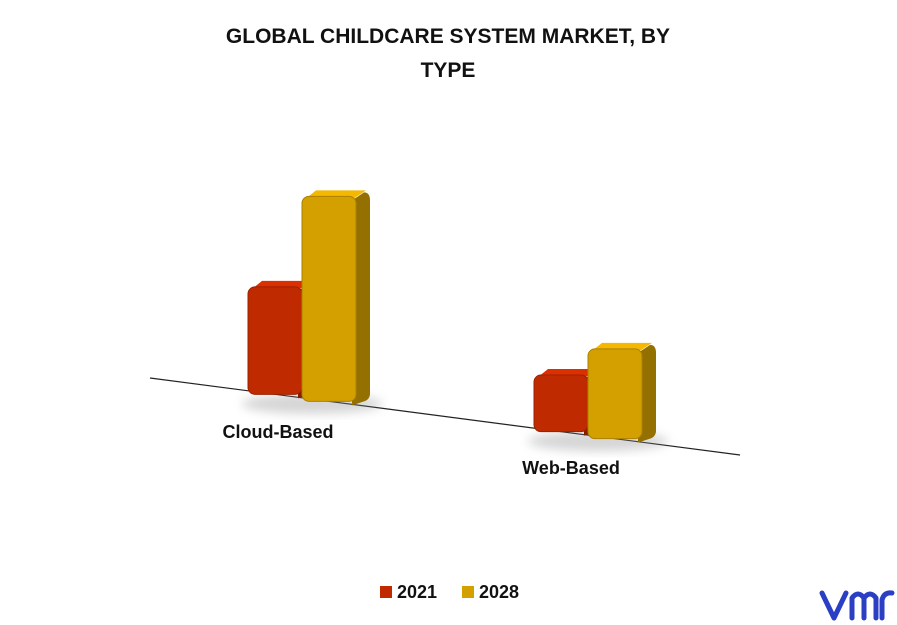 This screenshot has height=625, width=897. Describe the element at coordinates (857, 605) in the screenshot. I see `logo` at that location.